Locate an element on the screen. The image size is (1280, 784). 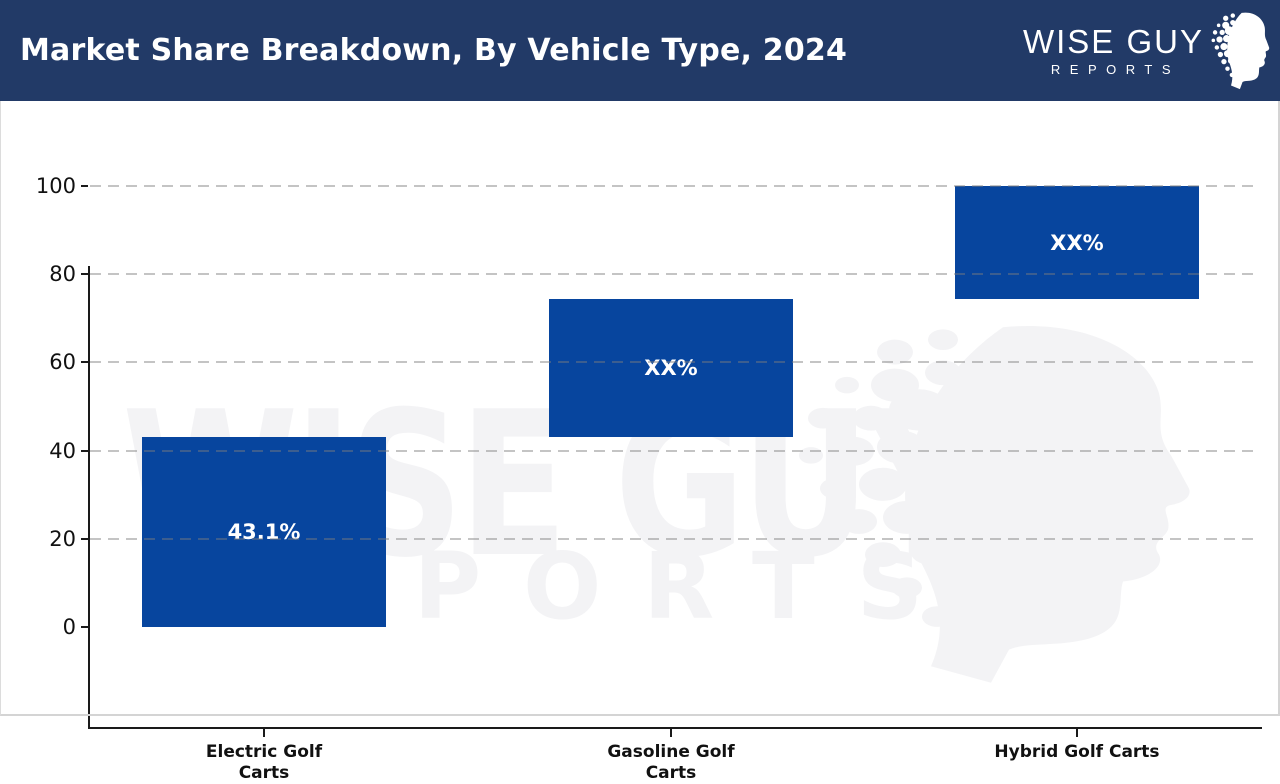
y-tick-label-100: 100 is located at coordinates (55, 186).